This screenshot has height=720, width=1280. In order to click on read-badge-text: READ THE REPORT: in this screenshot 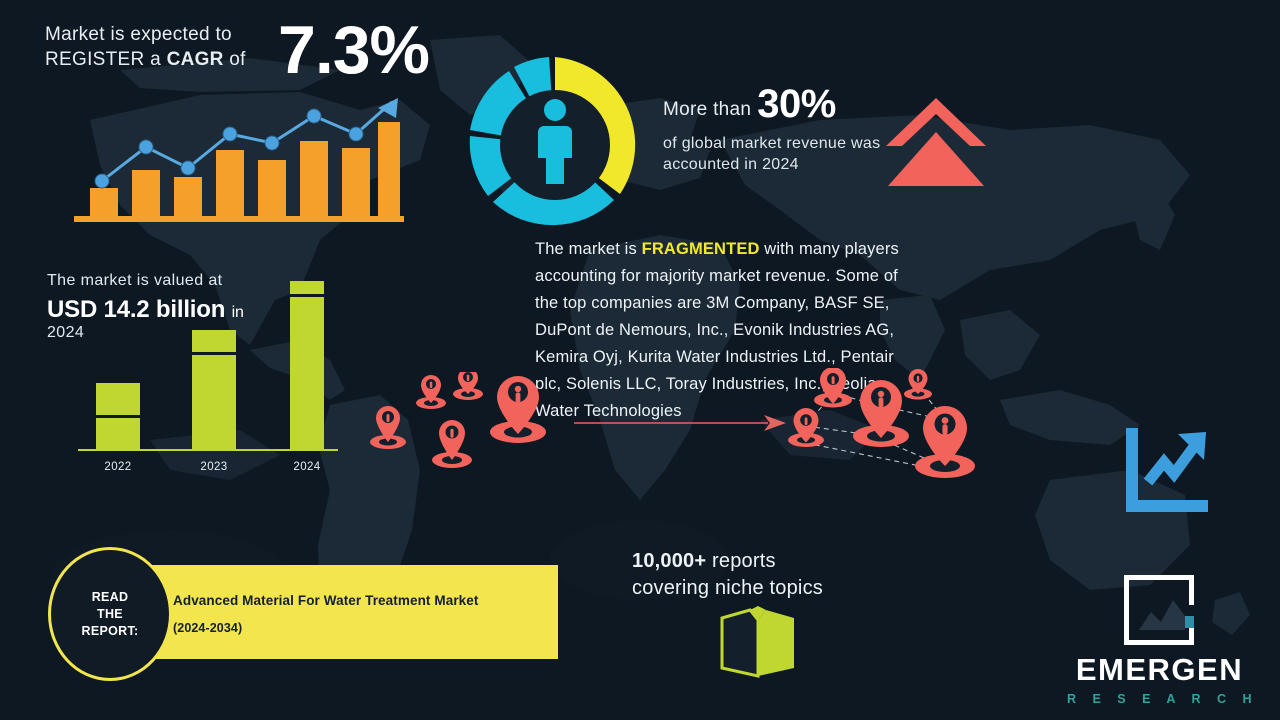, I will do `click(110, 614)`.